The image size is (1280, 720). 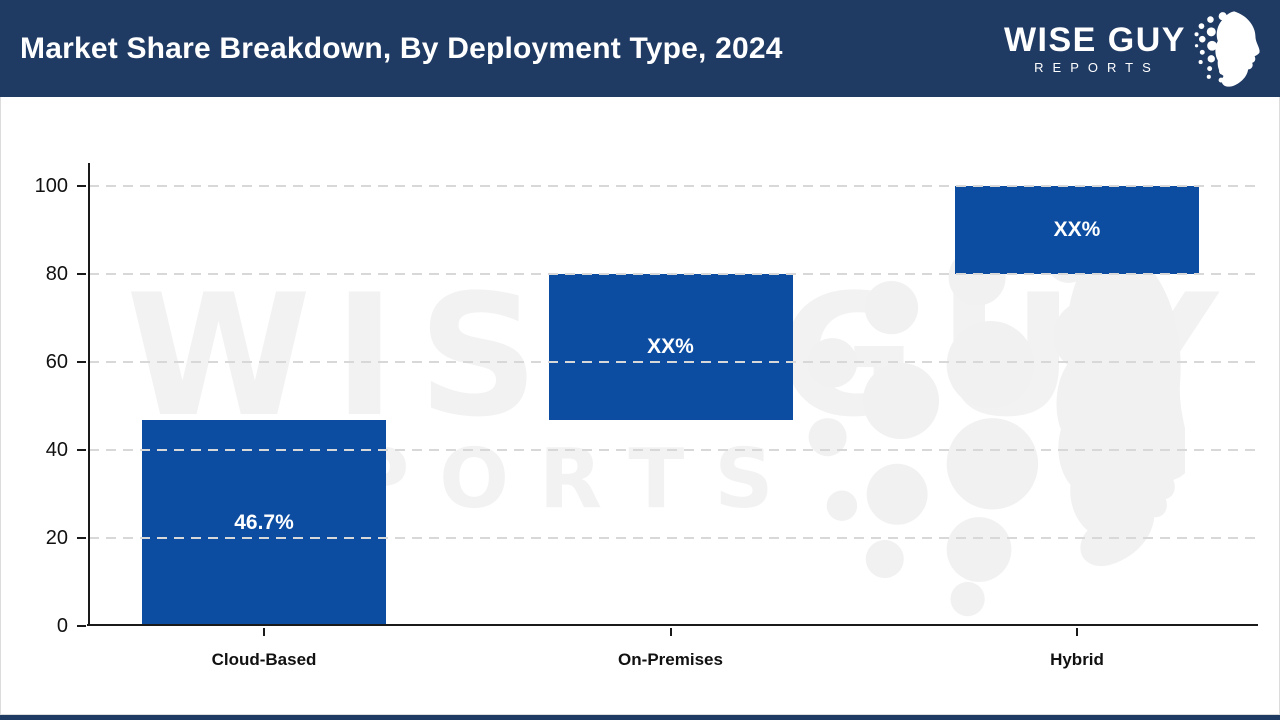 I want to click on x-tick-hybrid, so click(x=1077, y=632).